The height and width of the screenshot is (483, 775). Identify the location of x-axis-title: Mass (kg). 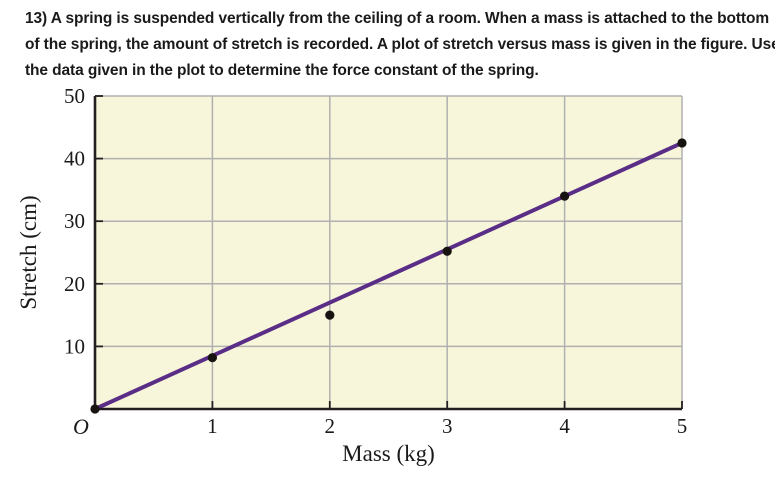
(388, 453).